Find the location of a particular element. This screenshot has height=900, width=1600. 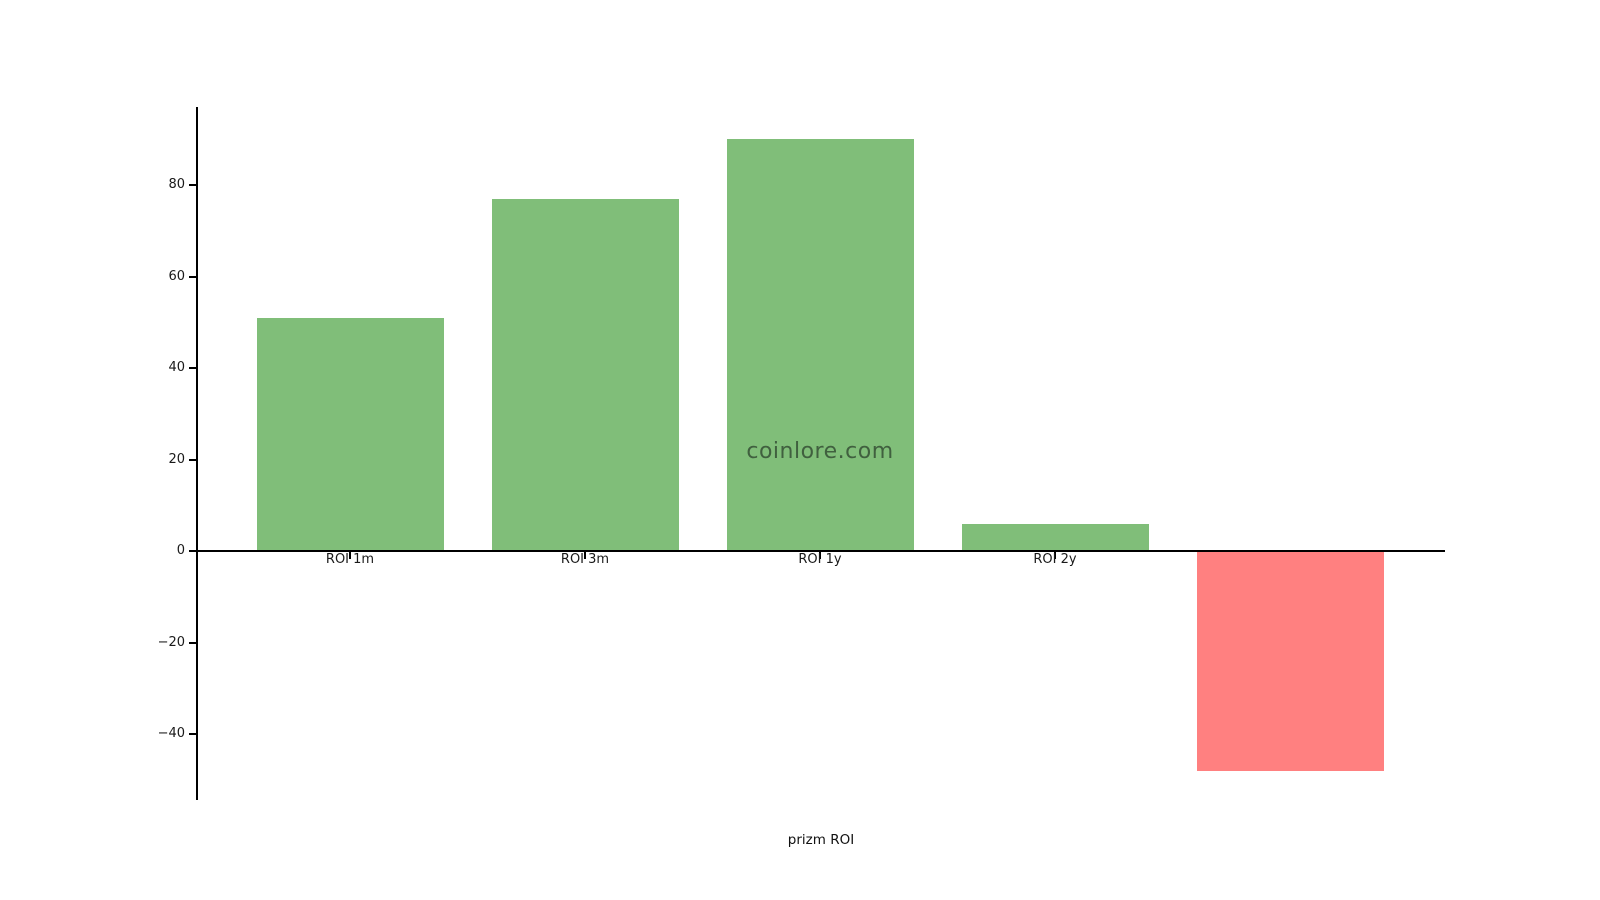

watermark-text: coinlore.com is located at coordinates (820, 451).